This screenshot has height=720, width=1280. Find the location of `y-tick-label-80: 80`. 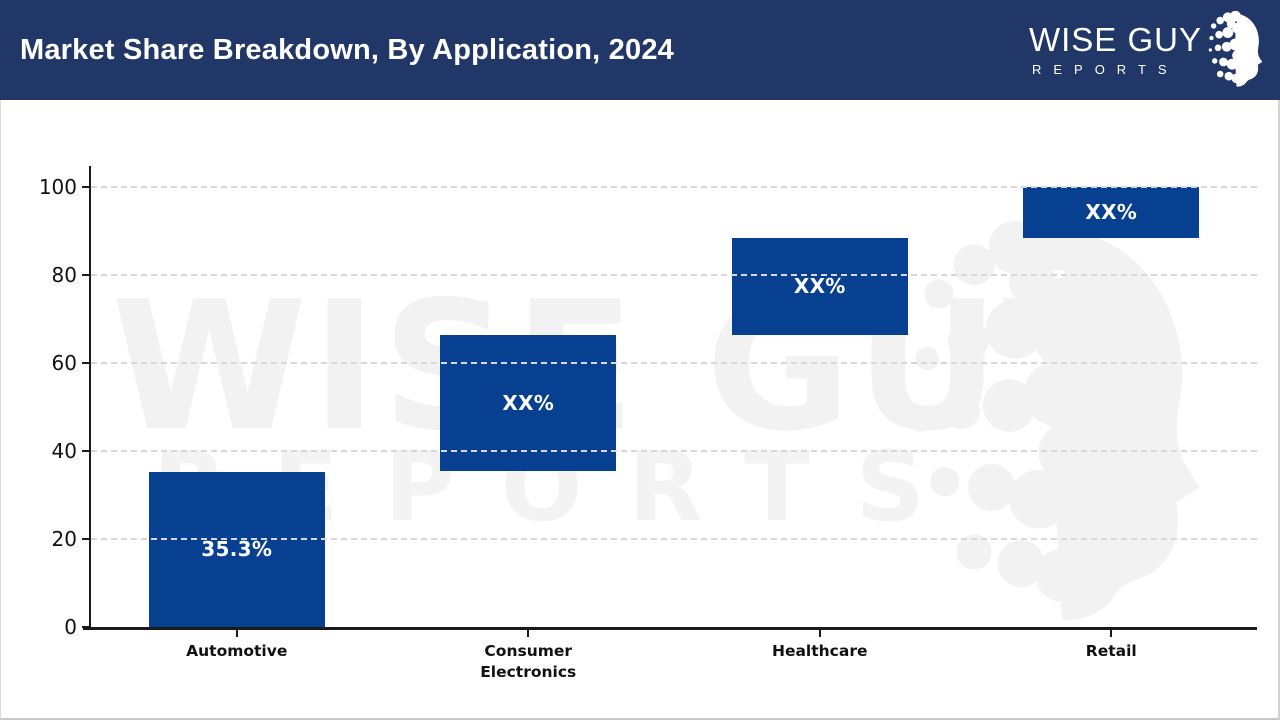

y-tick-label-80: 80 is located at coordinates (64, 274).